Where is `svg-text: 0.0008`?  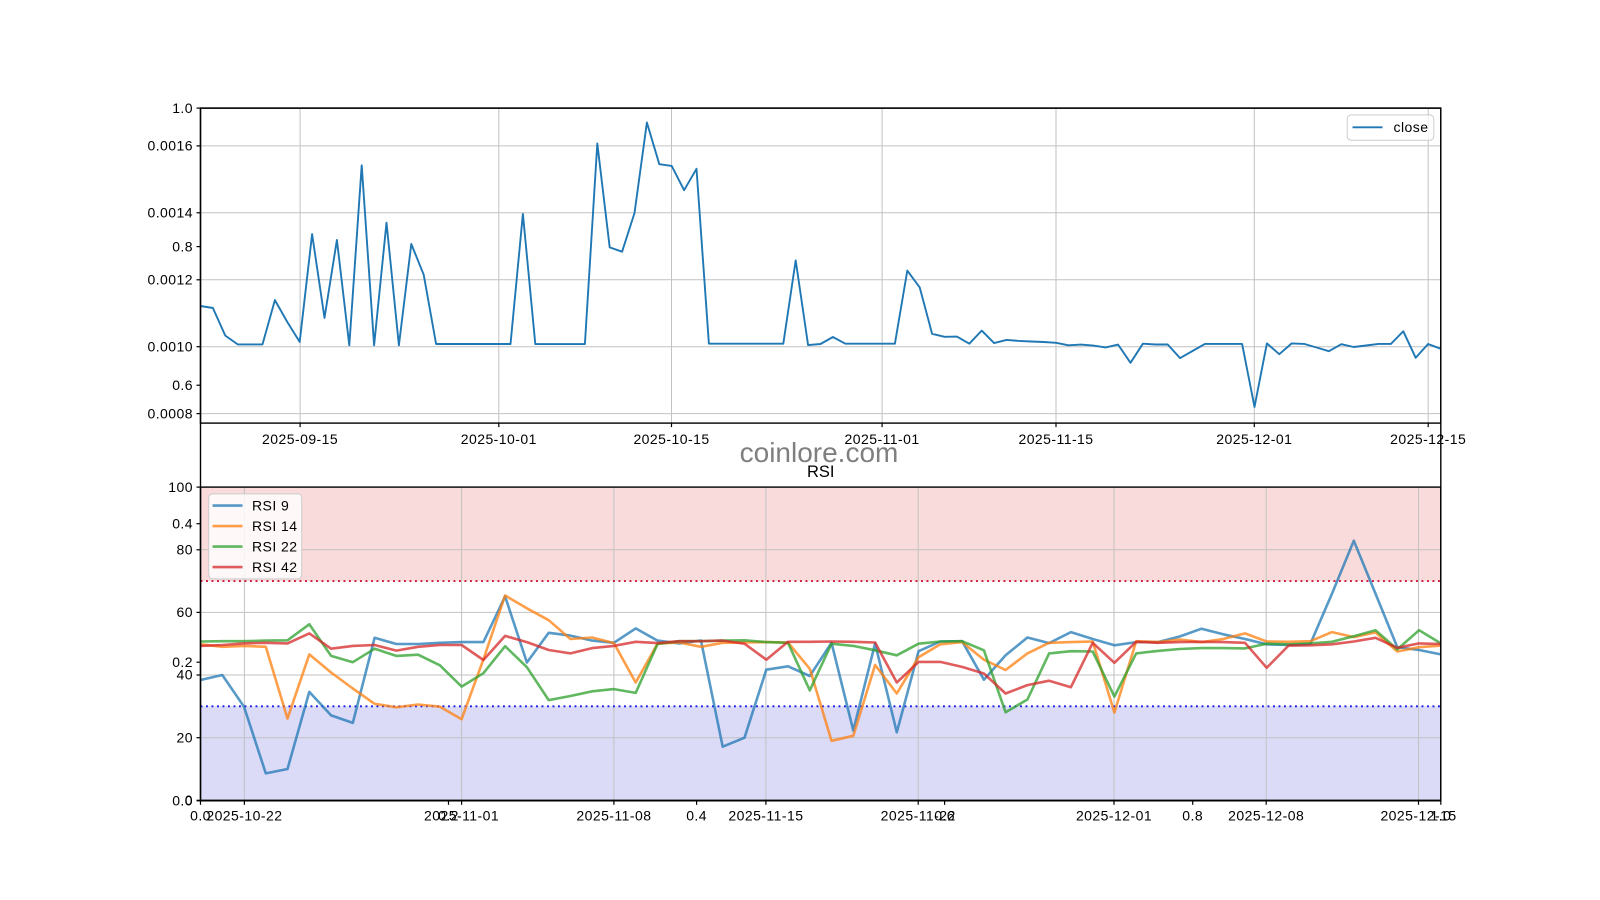
svg-text: 0.0008 is located at coordinates (170, 413).